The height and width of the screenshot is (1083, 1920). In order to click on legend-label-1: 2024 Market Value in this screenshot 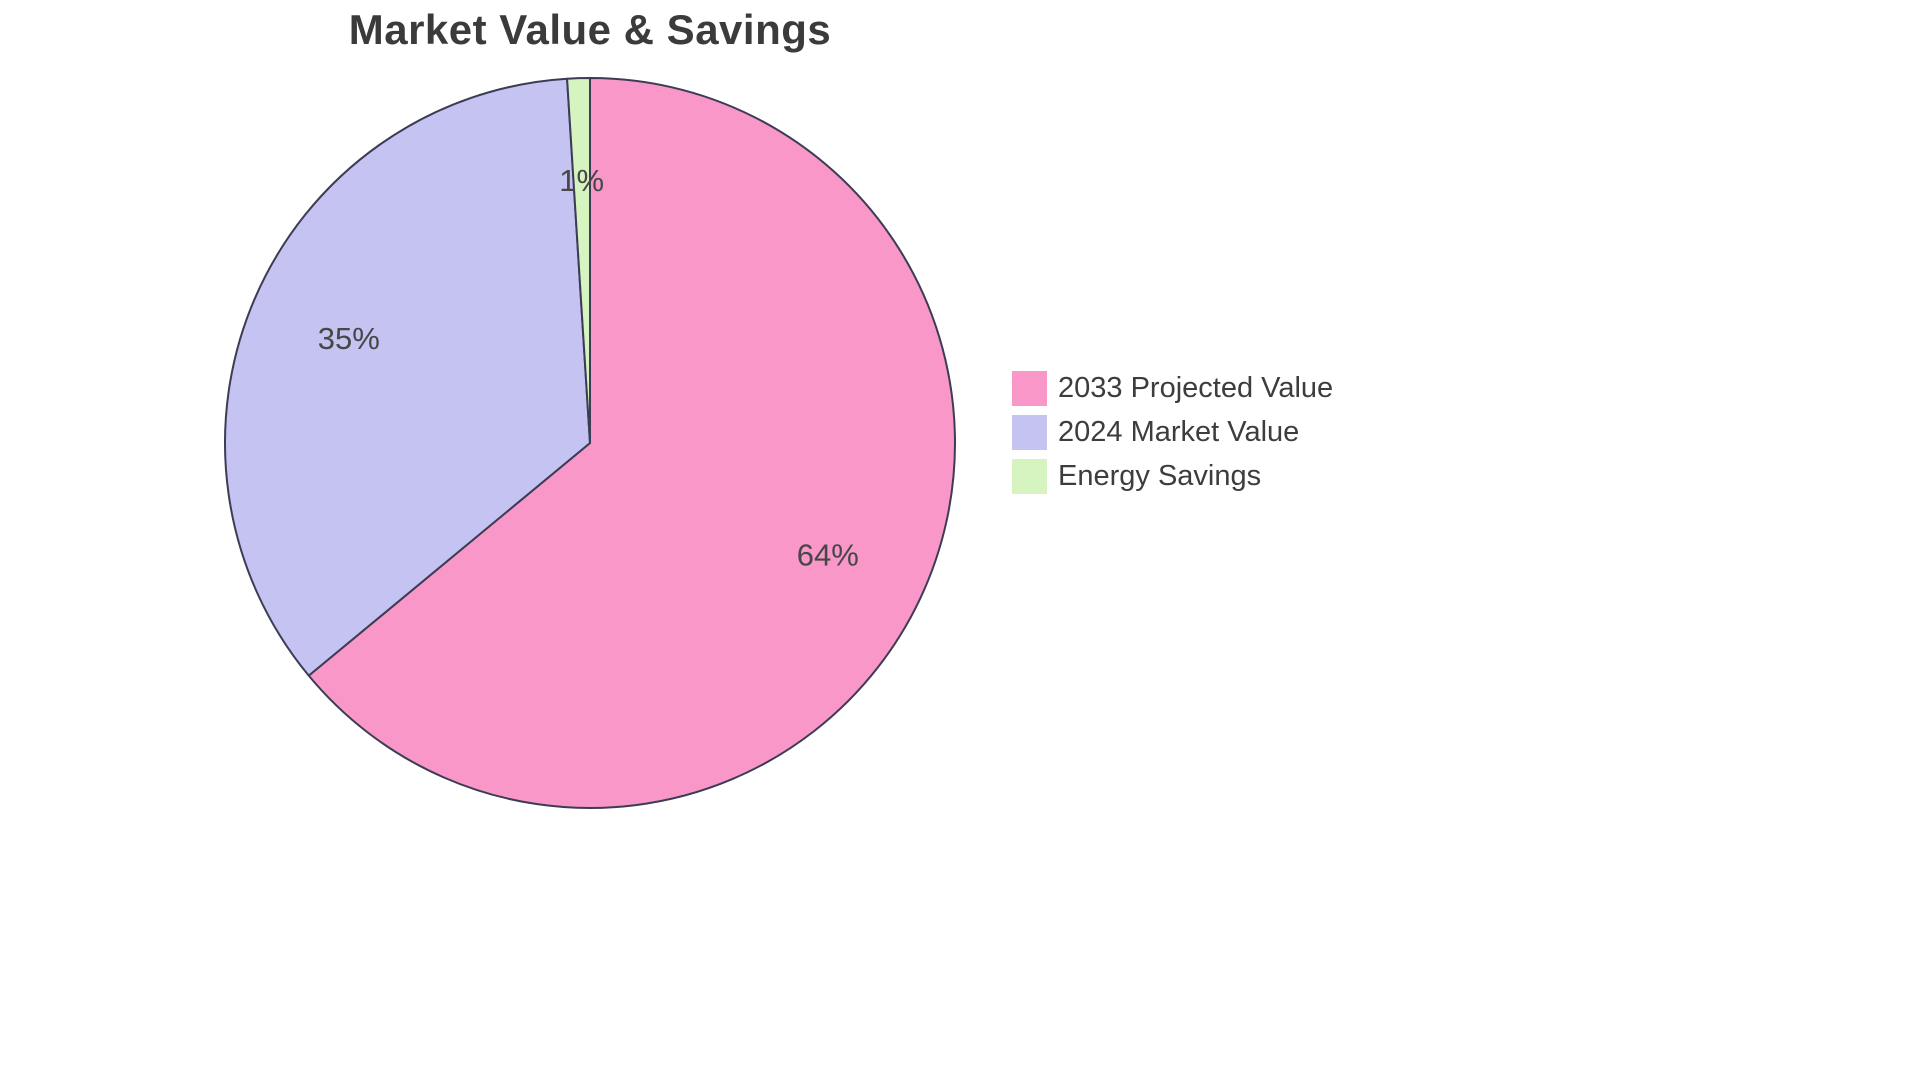, I will do `click(1179, 432)`.